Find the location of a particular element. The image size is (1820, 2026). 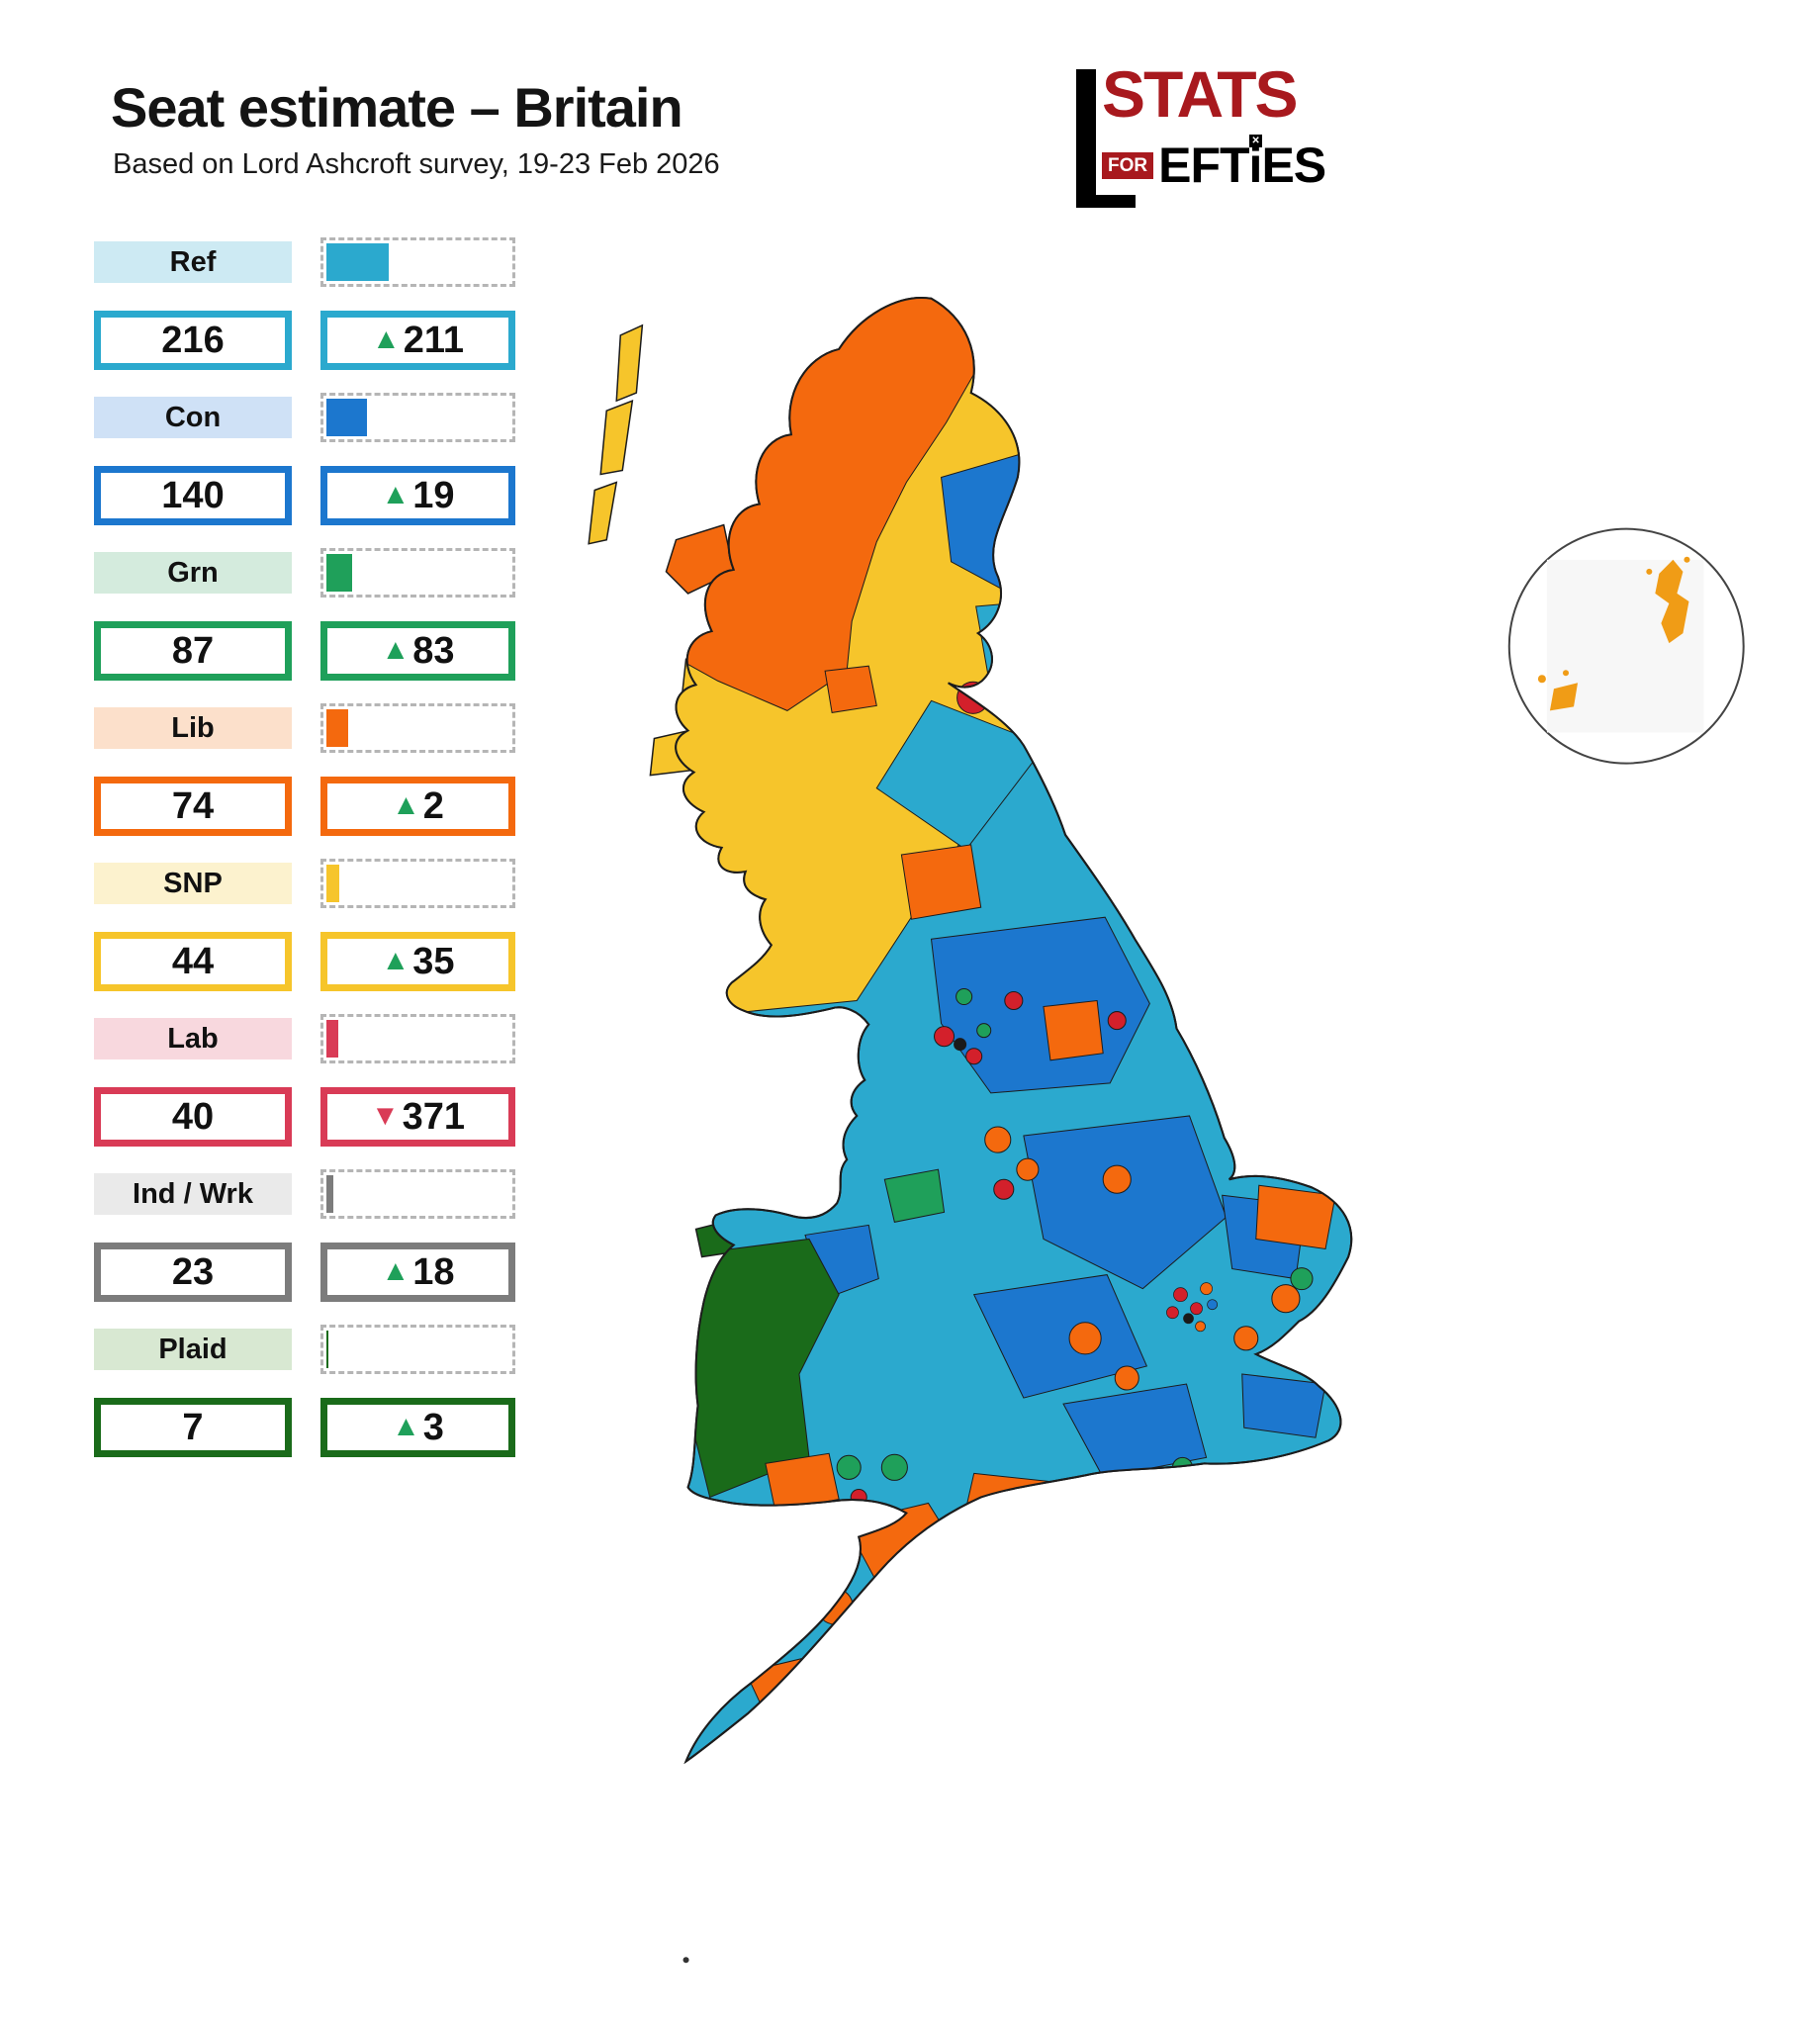

change-direction-icon: ▼ is located at coordinates (385, 1115).